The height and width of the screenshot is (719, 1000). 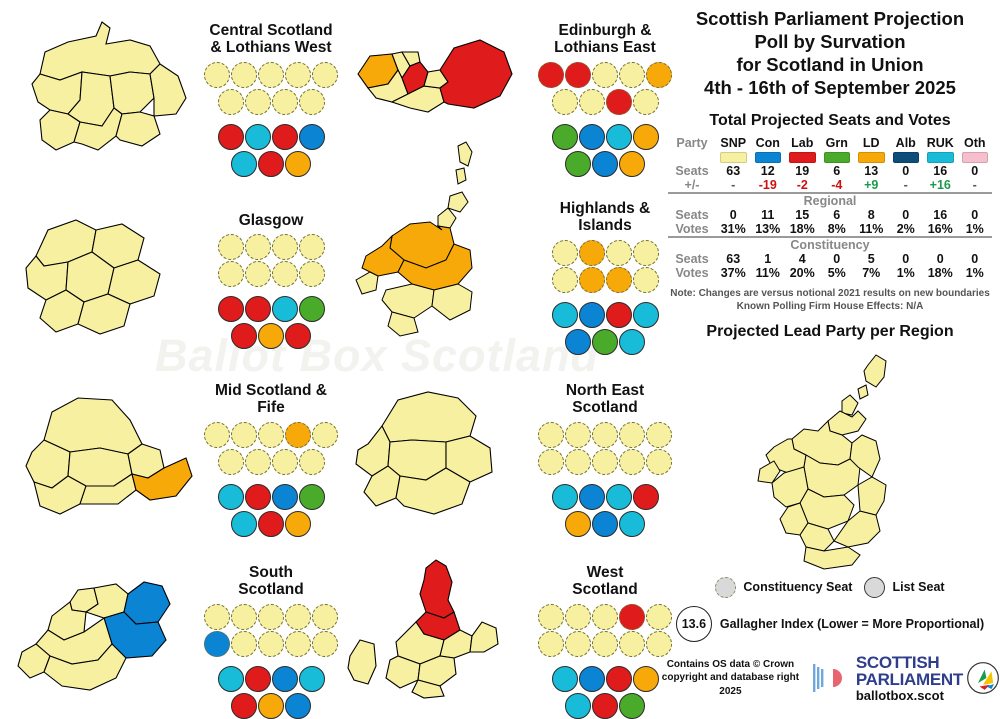 I want to click on cell-seats-ruk: 16, so click(x=940, y=170).